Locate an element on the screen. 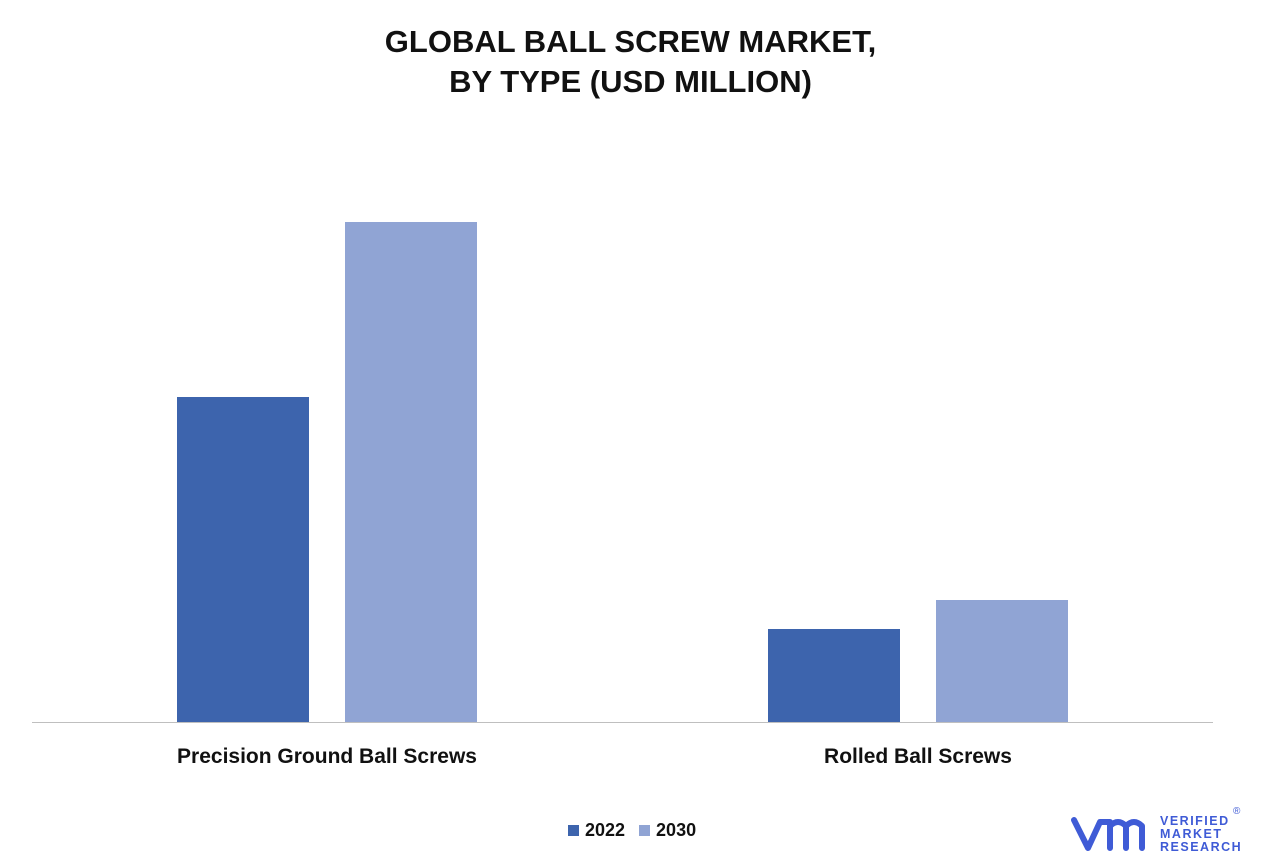  legend-item-2022: 2022 is located at coordinates (596, 830).